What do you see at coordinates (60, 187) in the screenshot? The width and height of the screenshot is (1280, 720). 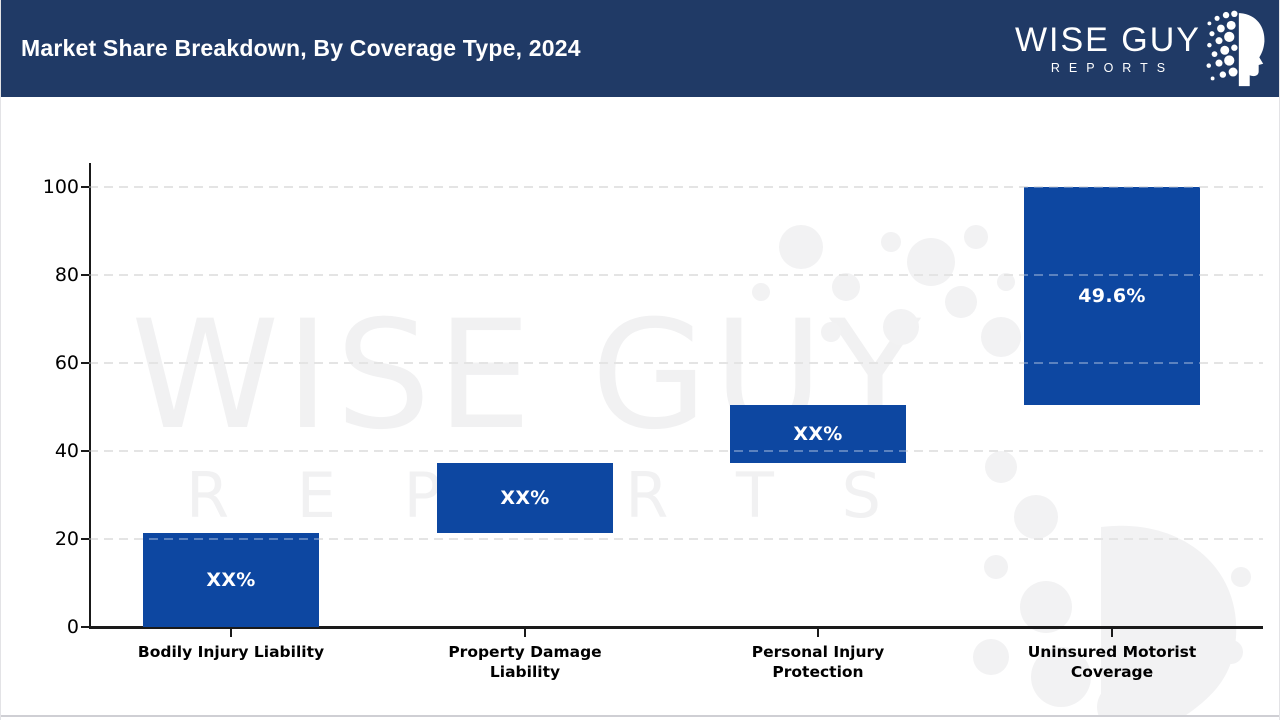 I see `y-tick-label: 100` at bounding box center [60, 187].